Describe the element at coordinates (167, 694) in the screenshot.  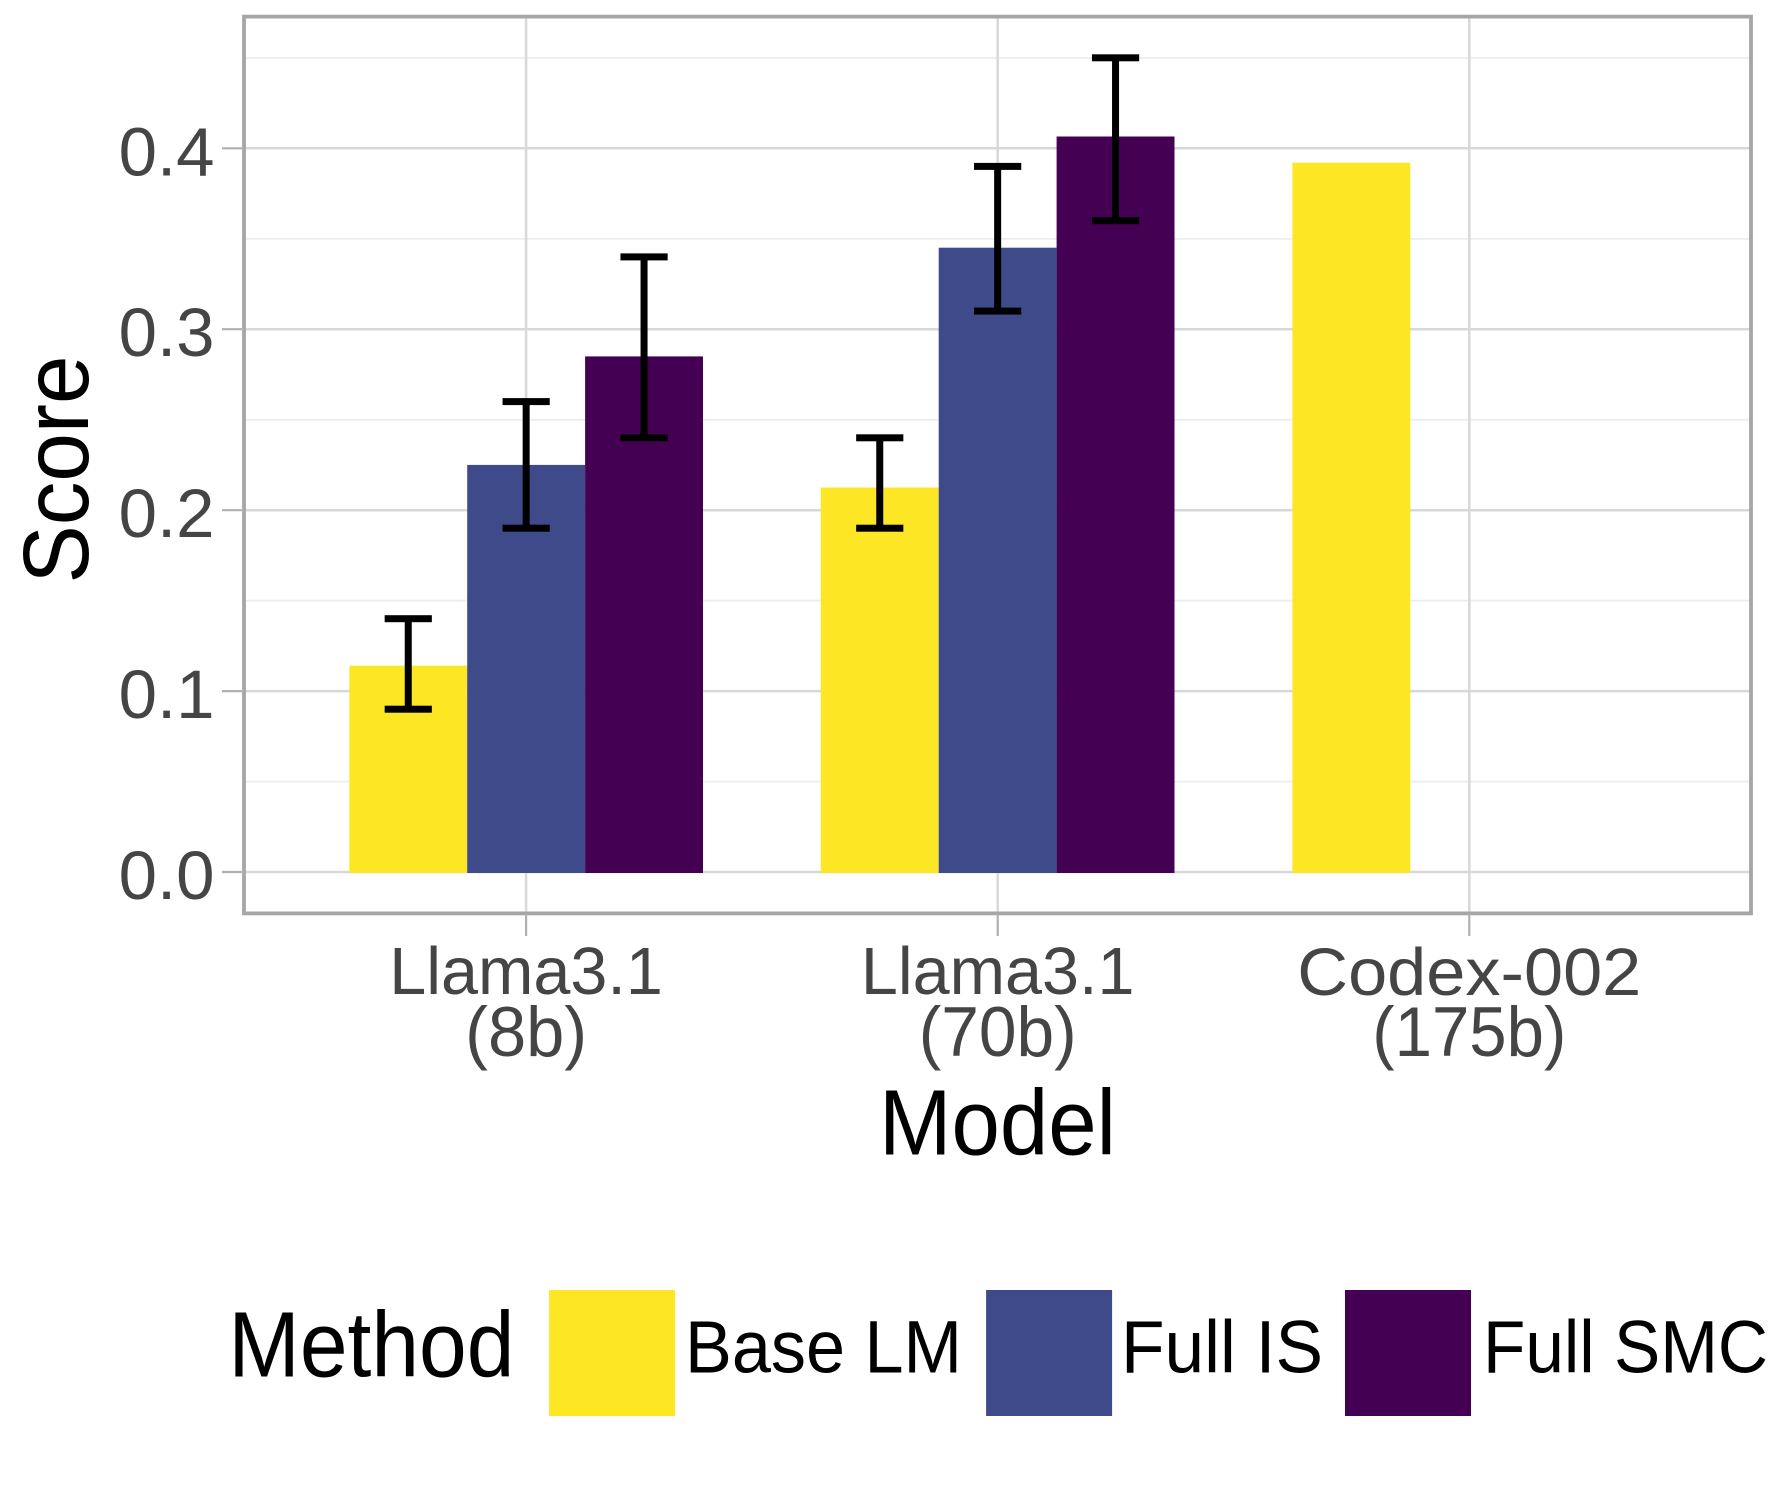
I see `svg-text: 0.1` at that location.